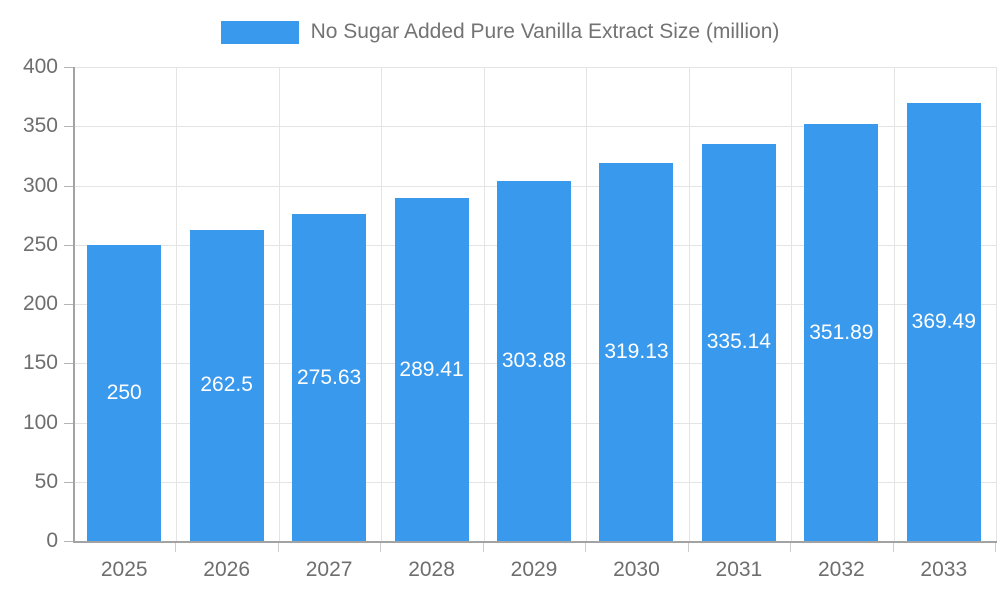 This screenshot has height=600, width=1000. I want to click on bar-value-label: 262.5, so click(226, 385).